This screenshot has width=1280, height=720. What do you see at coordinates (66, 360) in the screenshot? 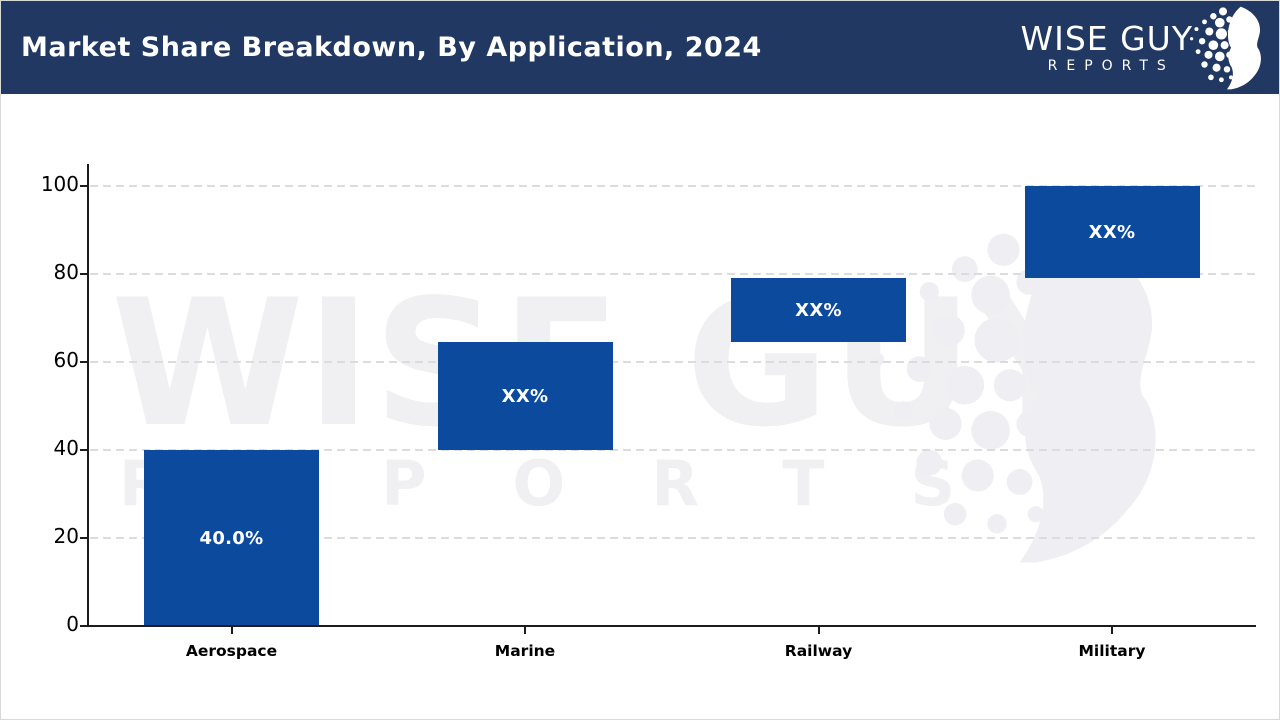
I see `y-tick-label: 60` at bounding box center [66, 360].